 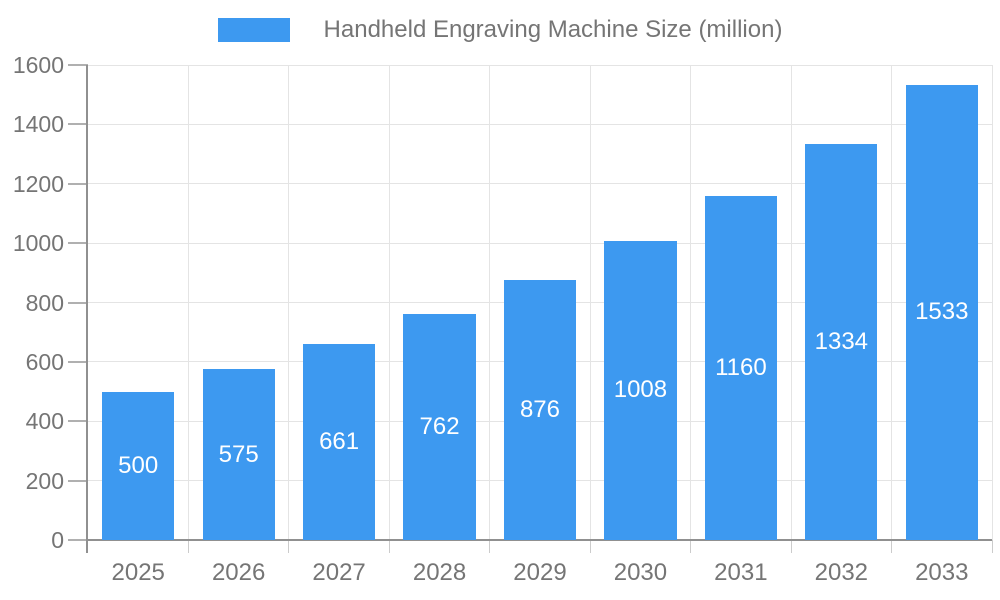 What do you see at coordinates (741, 572) in the screenshot?
I see `x-axis-tick-label: 2031` at bounding box center [741, 572].